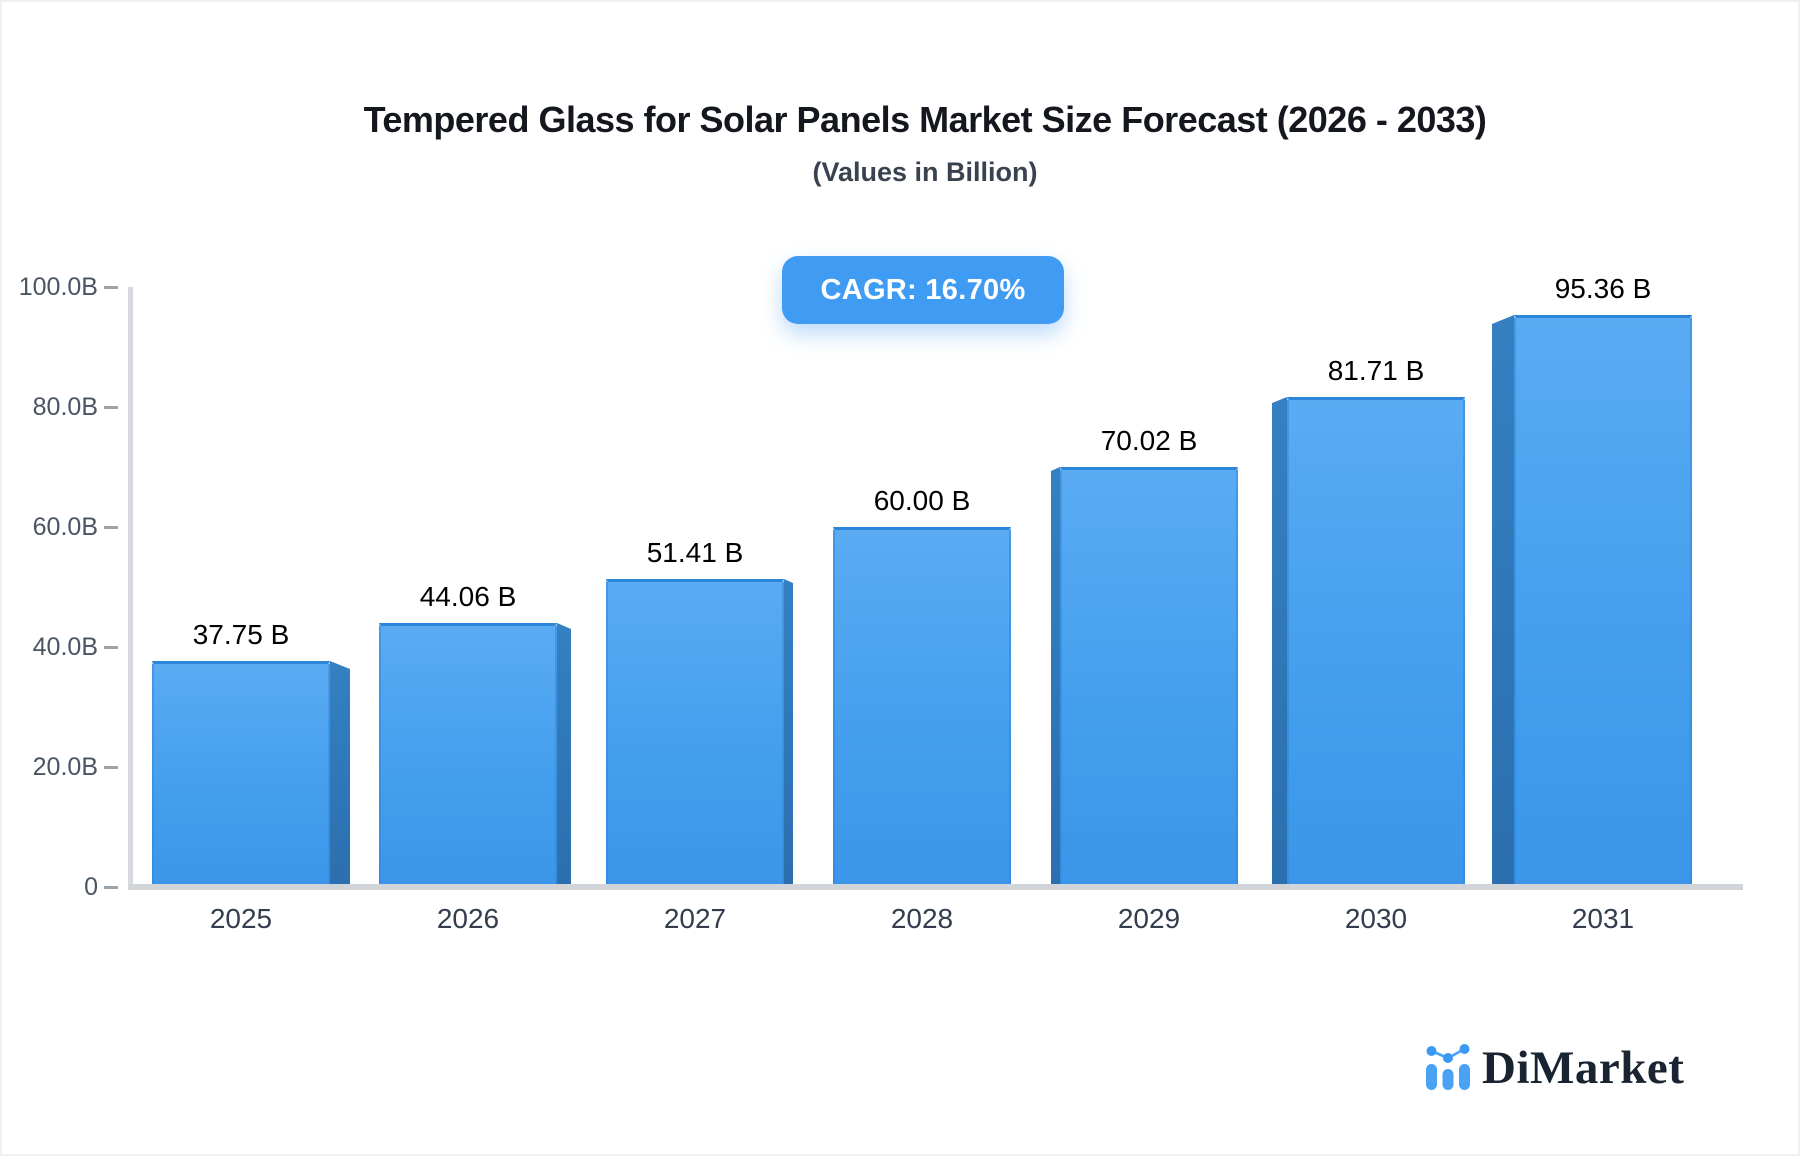  Describe the element at coordinates (468, 596) in the screenshot. I see `bar-value-label: 44.06 B` at that location.